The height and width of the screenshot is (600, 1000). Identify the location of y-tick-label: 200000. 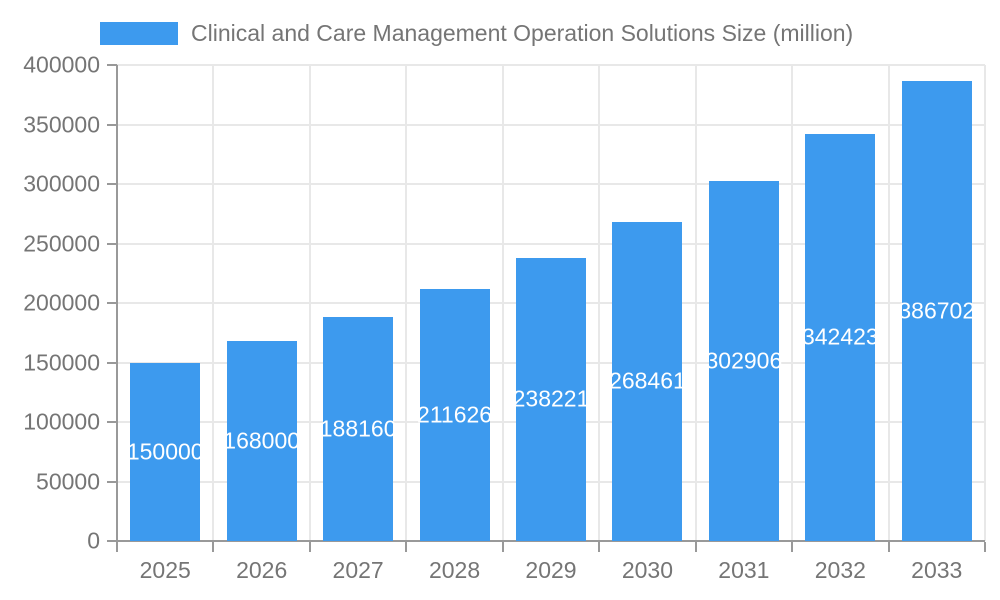
(61, 302).